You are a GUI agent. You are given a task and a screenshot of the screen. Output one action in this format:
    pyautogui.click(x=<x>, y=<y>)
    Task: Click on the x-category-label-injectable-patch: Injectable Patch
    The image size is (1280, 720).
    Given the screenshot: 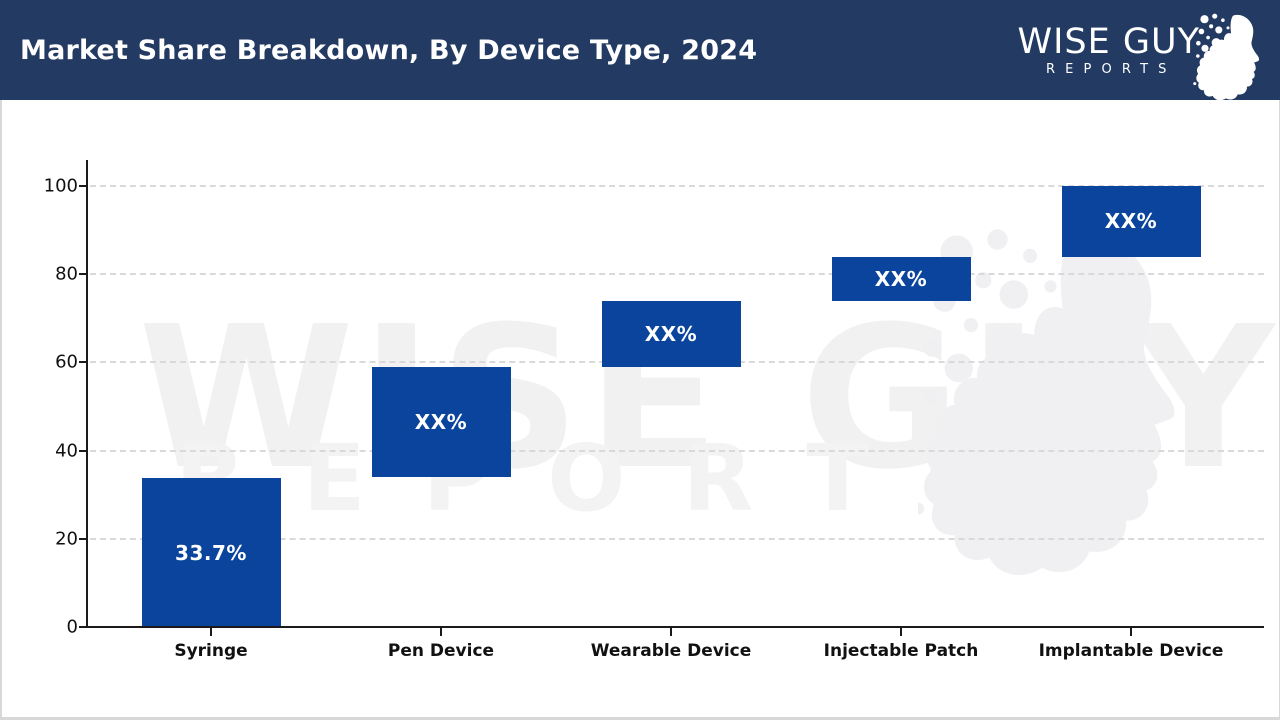 What is the action you would take?
    pyautogui.click(x=901, y=651)
    